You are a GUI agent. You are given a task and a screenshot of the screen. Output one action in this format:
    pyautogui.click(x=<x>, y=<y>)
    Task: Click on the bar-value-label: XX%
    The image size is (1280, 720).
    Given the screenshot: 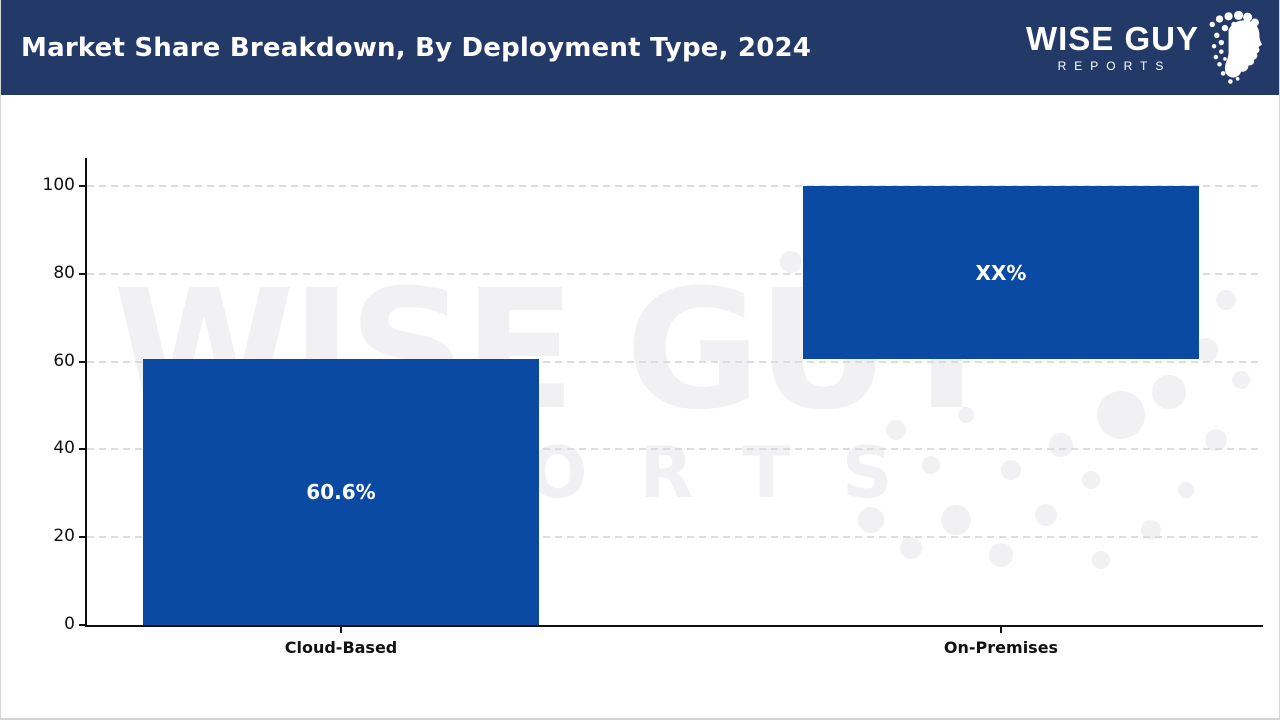 What is the action you would take?
    pyautogui.click(x=1001, y=272)
    